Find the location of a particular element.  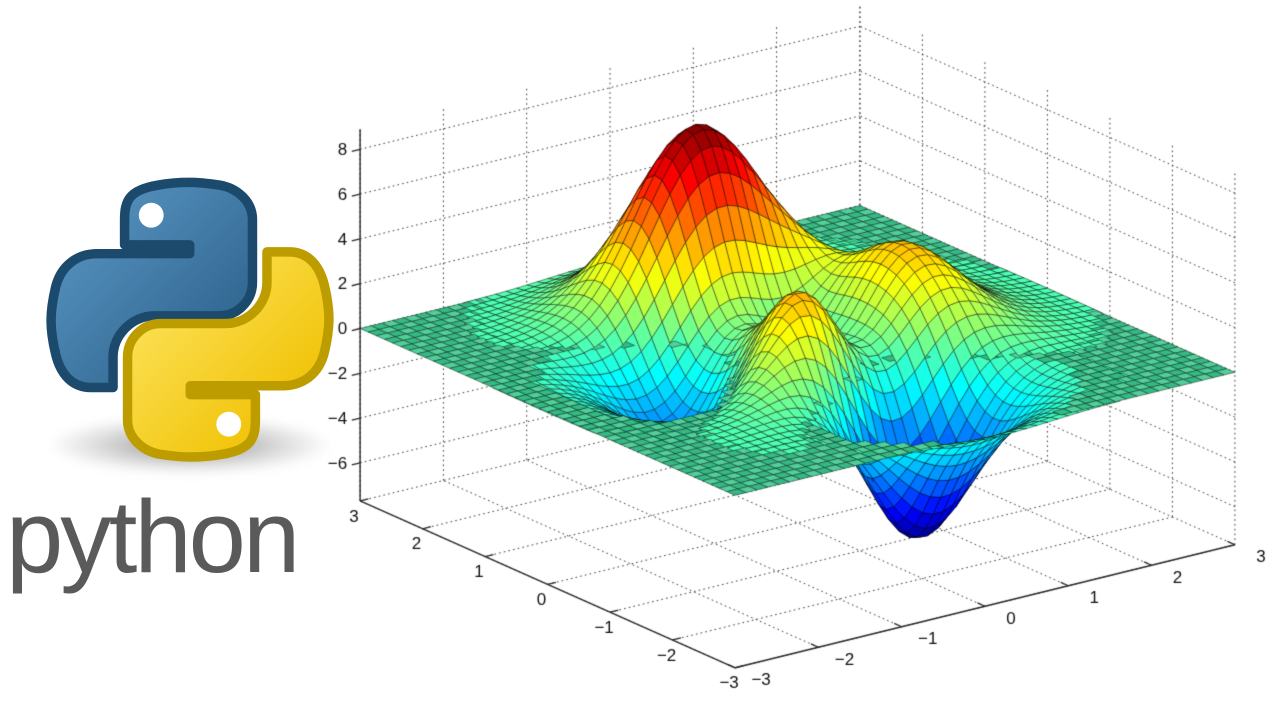

python-wordmark: python is located at coordinates (153, 536).